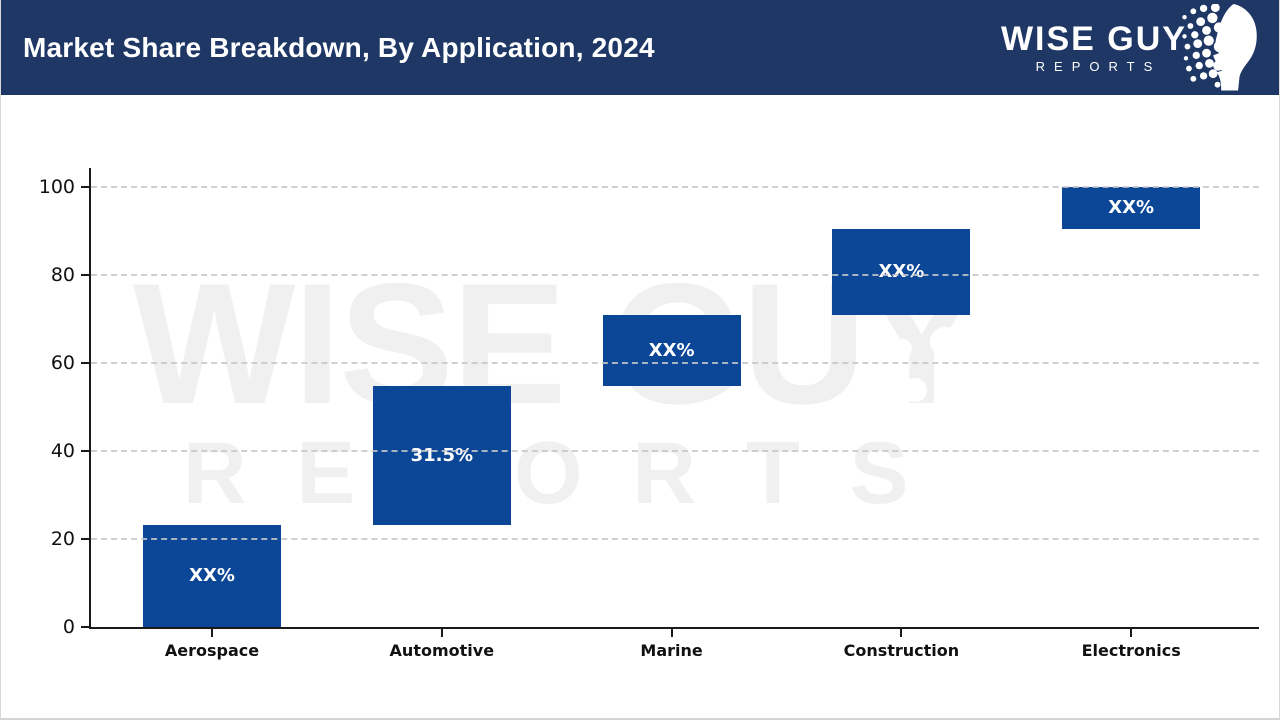 The width and height of the screenshot is (1280, 720). What do you see at coordinates (1098, 66) in the screenshot?
I see `logo-subtitle: REPORTS` at bounding box center [1098, 66].